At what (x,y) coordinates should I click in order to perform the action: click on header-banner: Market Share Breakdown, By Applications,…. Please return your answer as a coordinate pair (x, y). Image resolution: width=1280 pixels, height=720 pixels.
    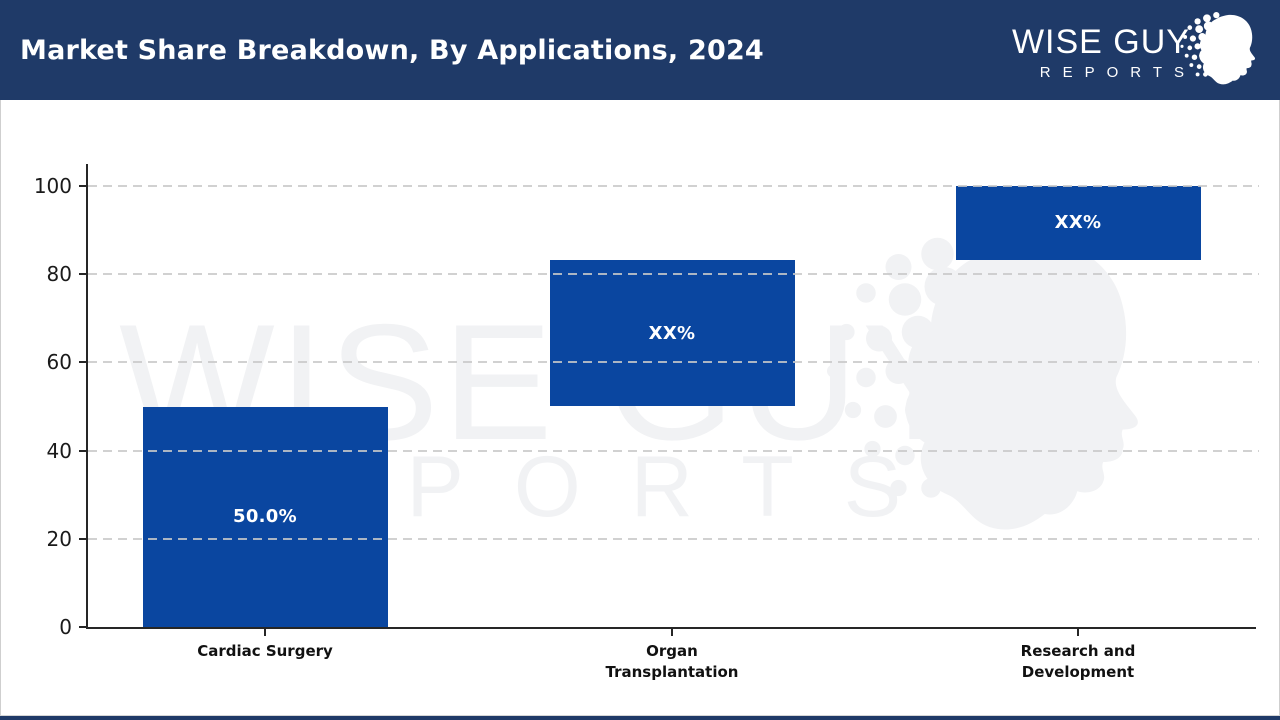
    Looking at the image, I should click on (640, 50).